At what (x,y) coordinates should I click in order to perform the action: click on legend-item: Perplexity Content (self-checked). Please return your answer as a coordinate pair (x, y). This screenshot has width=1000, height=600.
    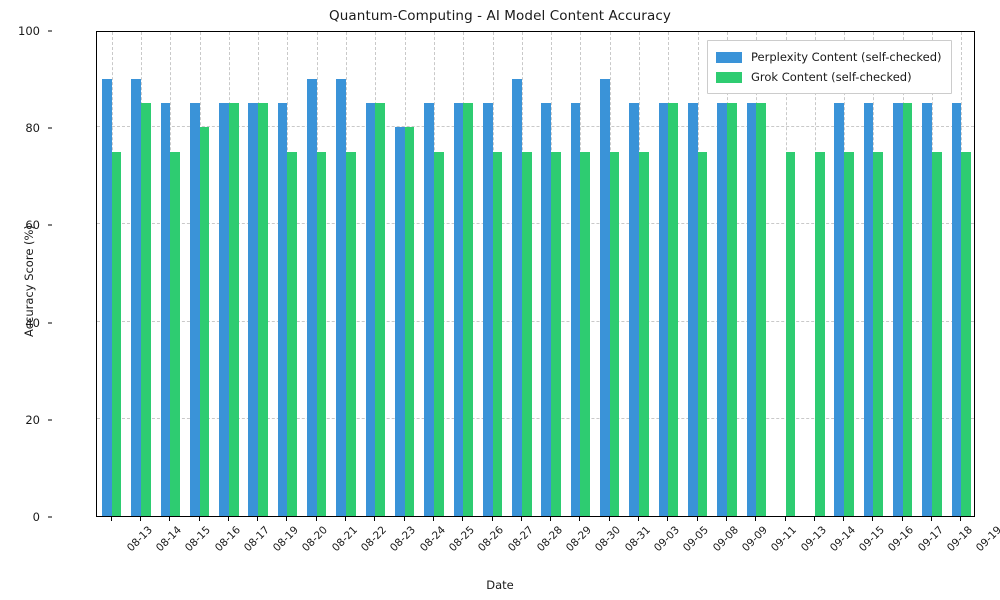
    Looking at the image, I should click on (829, 57).